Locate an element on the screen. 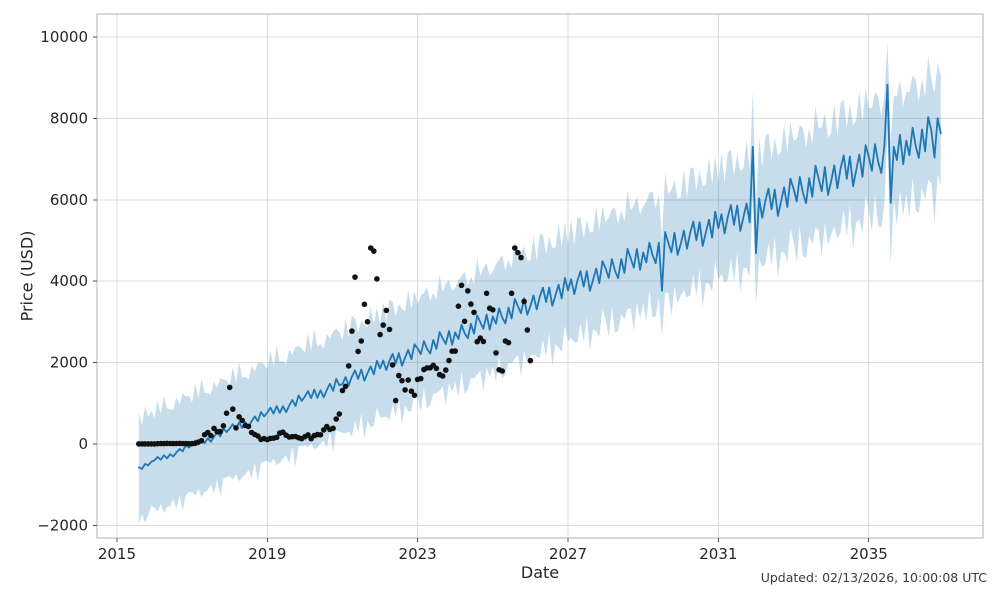 This screenshot has height=600, width=1000. x-axis-label: Date is located at coordinates (540, 572).